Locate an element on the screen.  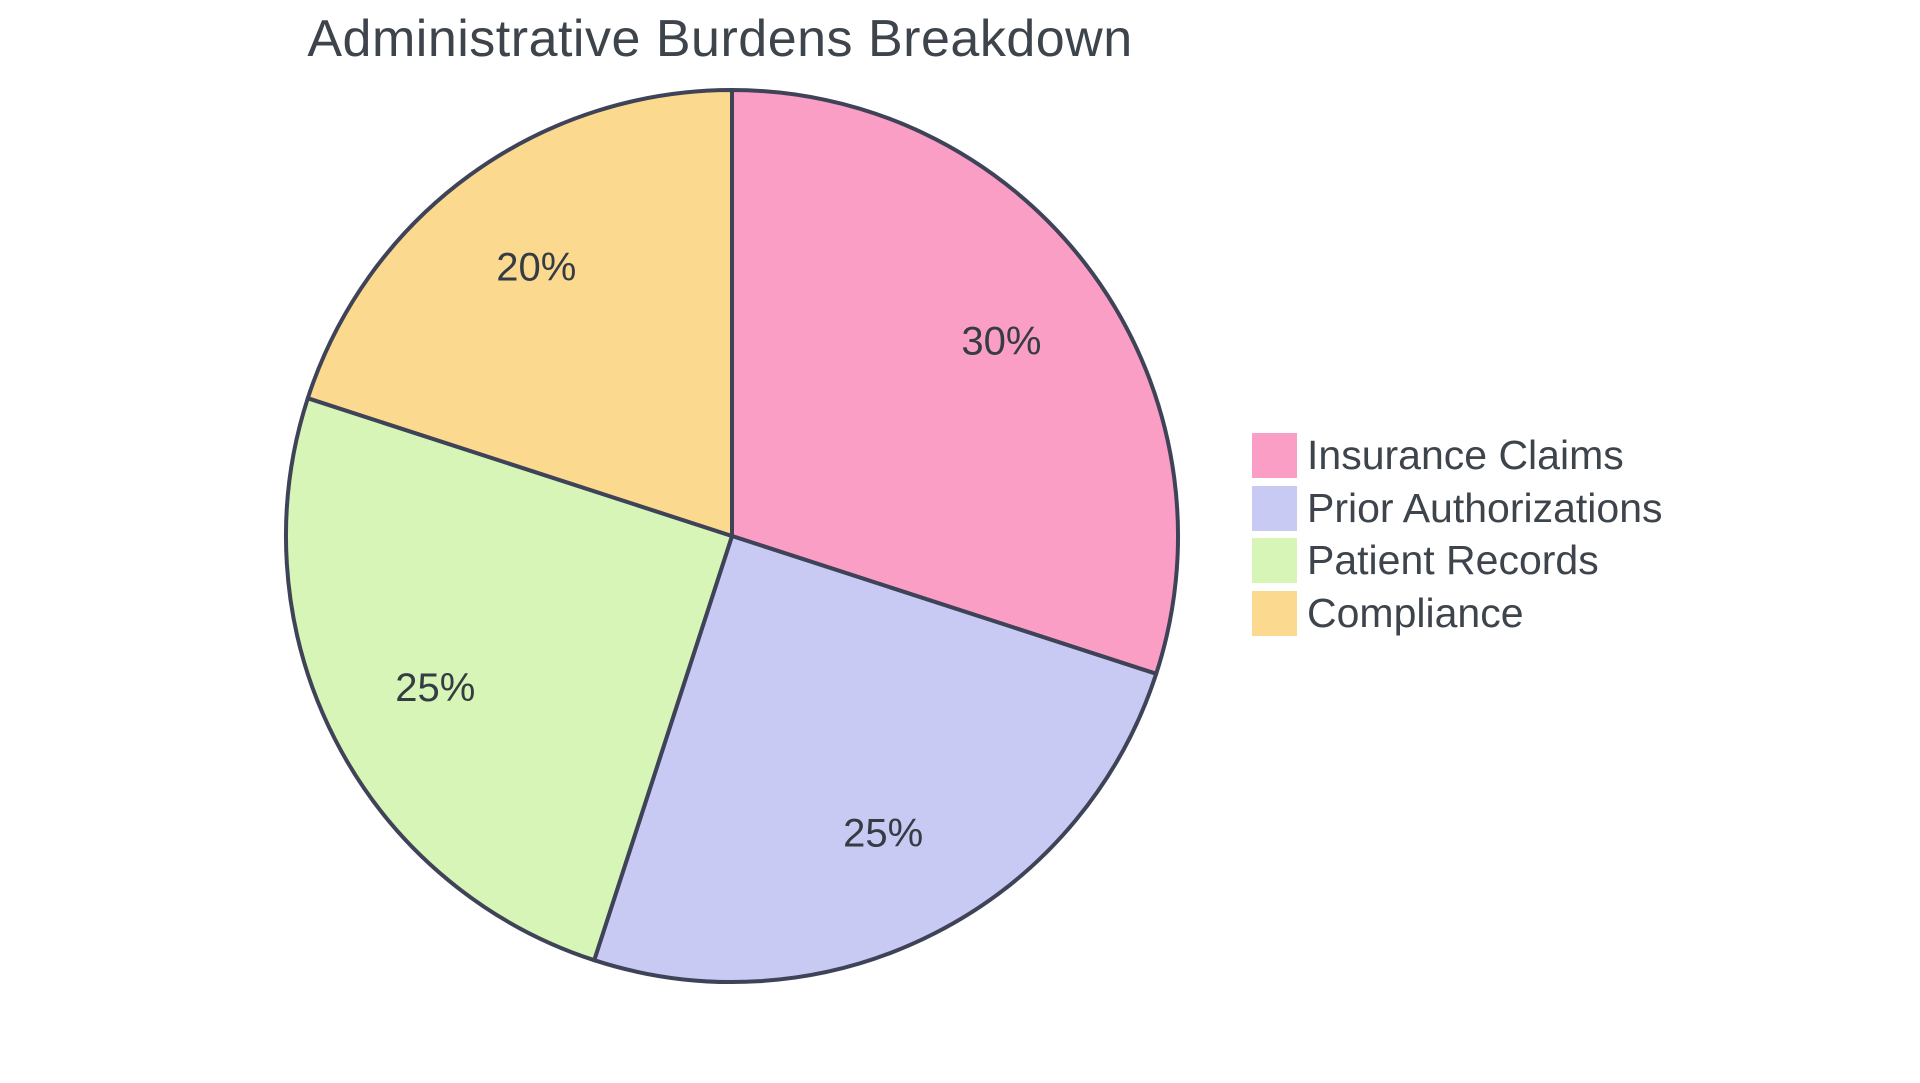
legend-label-insurance-claims: Insurance Claims is located at coordinates (1465, 455).